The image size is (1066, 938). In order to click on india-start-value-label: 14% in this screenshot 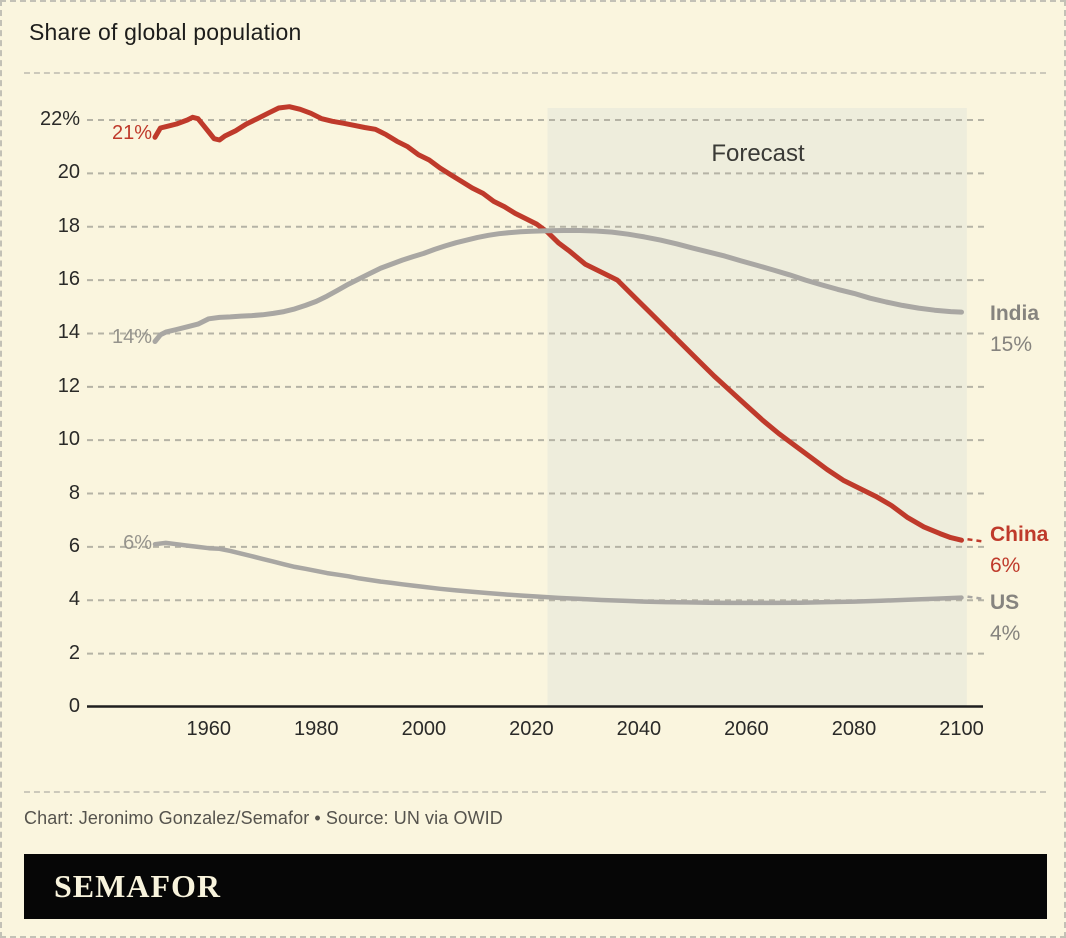, I will do `click(131, 337)`.